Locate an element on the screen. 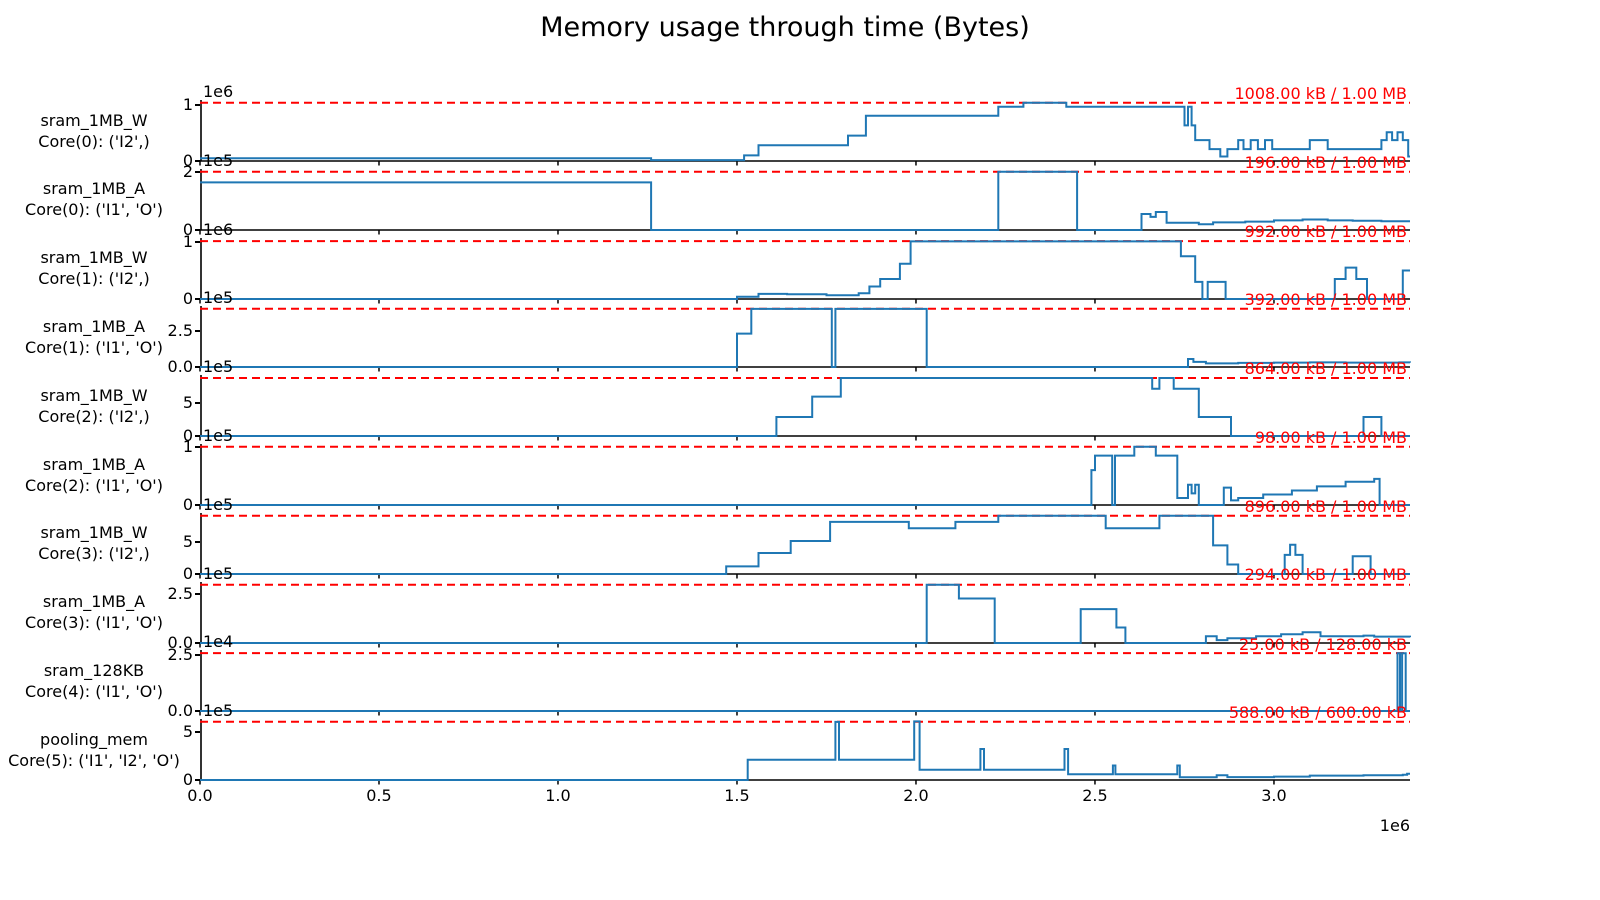 This screenshot has height=900, width=1600. subplot-ylabel: sram_1MB_A Core(1): ('I1', 'O') is located at coordinates (94, 337).